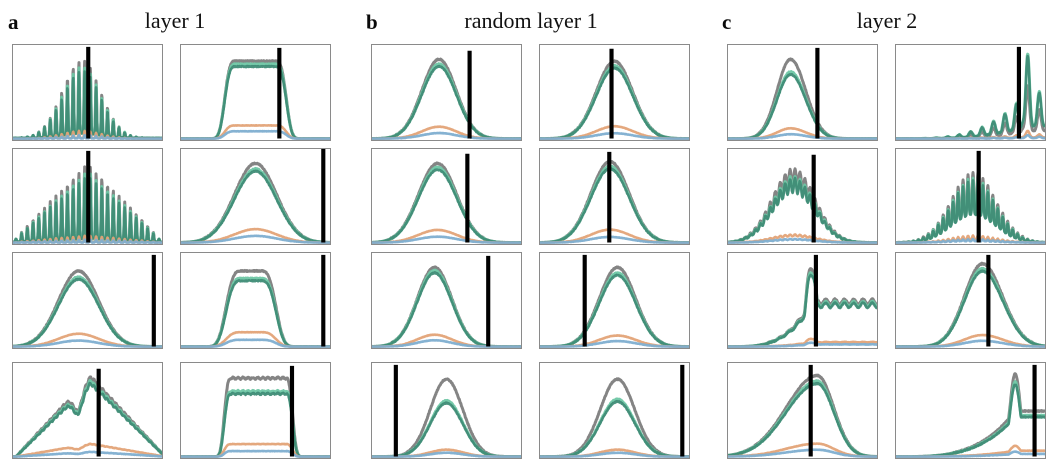 This screenshot has height=466, width=1064. I want to click on plot-svg-c-r4-c2, so click(970, 411).